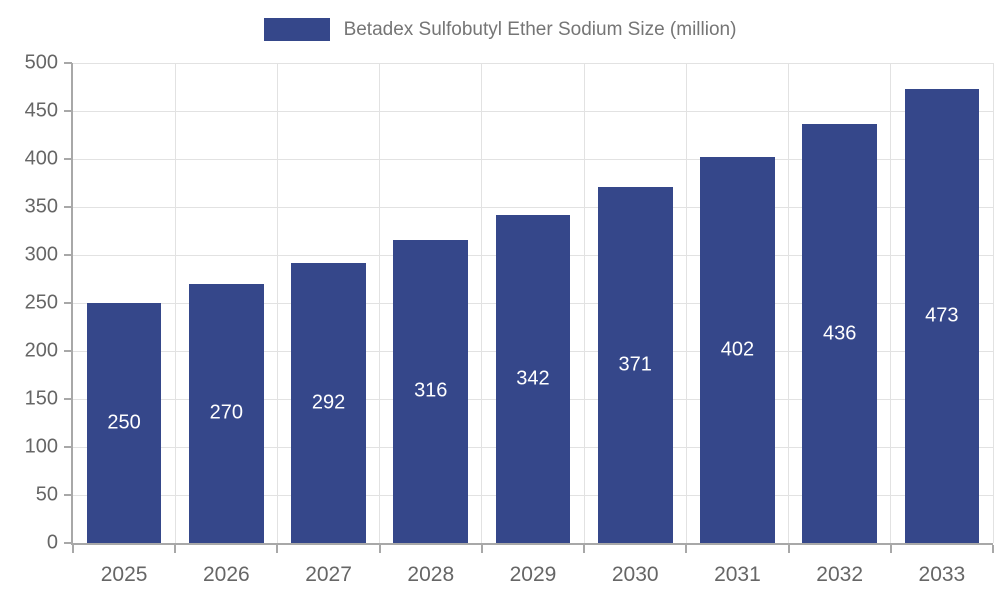 This screenshot has height=600, width=1000. Describe the element at coordinates (532, 544) in the screenshot. I see `x-axis-line` at that location.